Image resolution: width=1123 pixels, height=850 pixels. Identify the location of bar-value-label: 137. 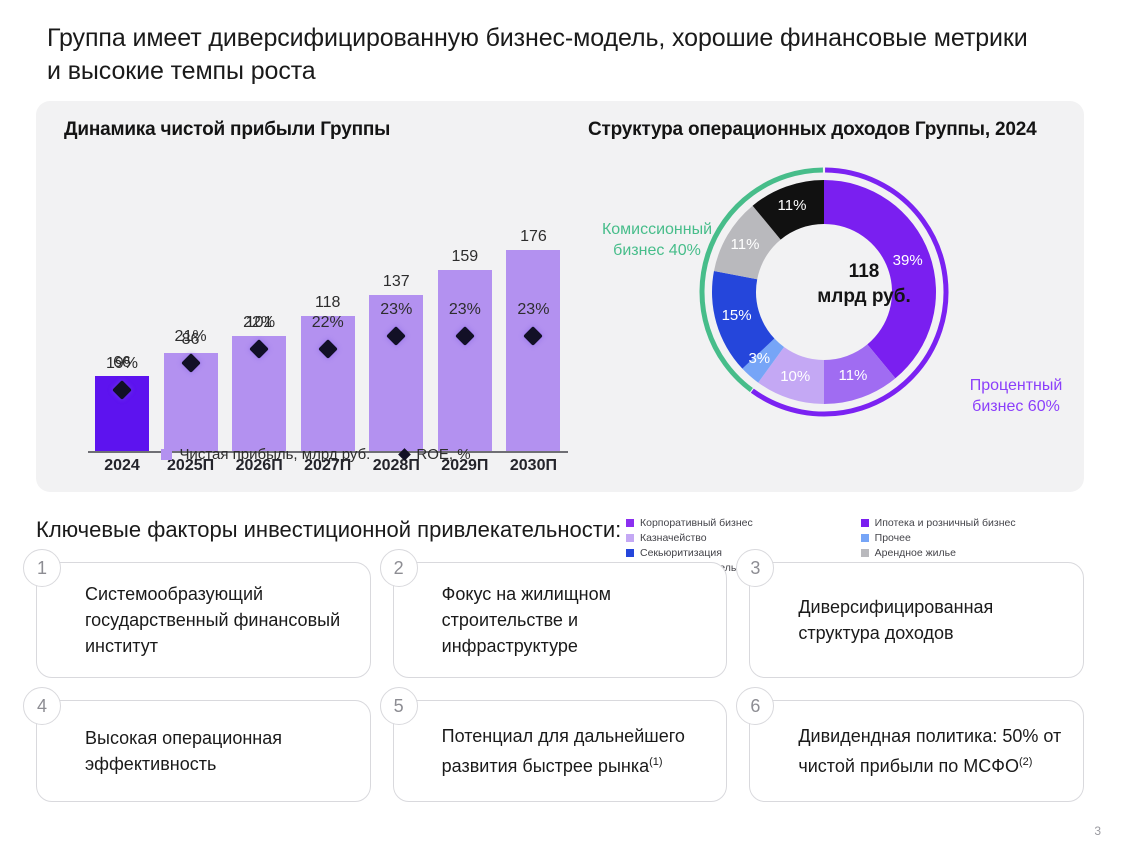
(396, 281).